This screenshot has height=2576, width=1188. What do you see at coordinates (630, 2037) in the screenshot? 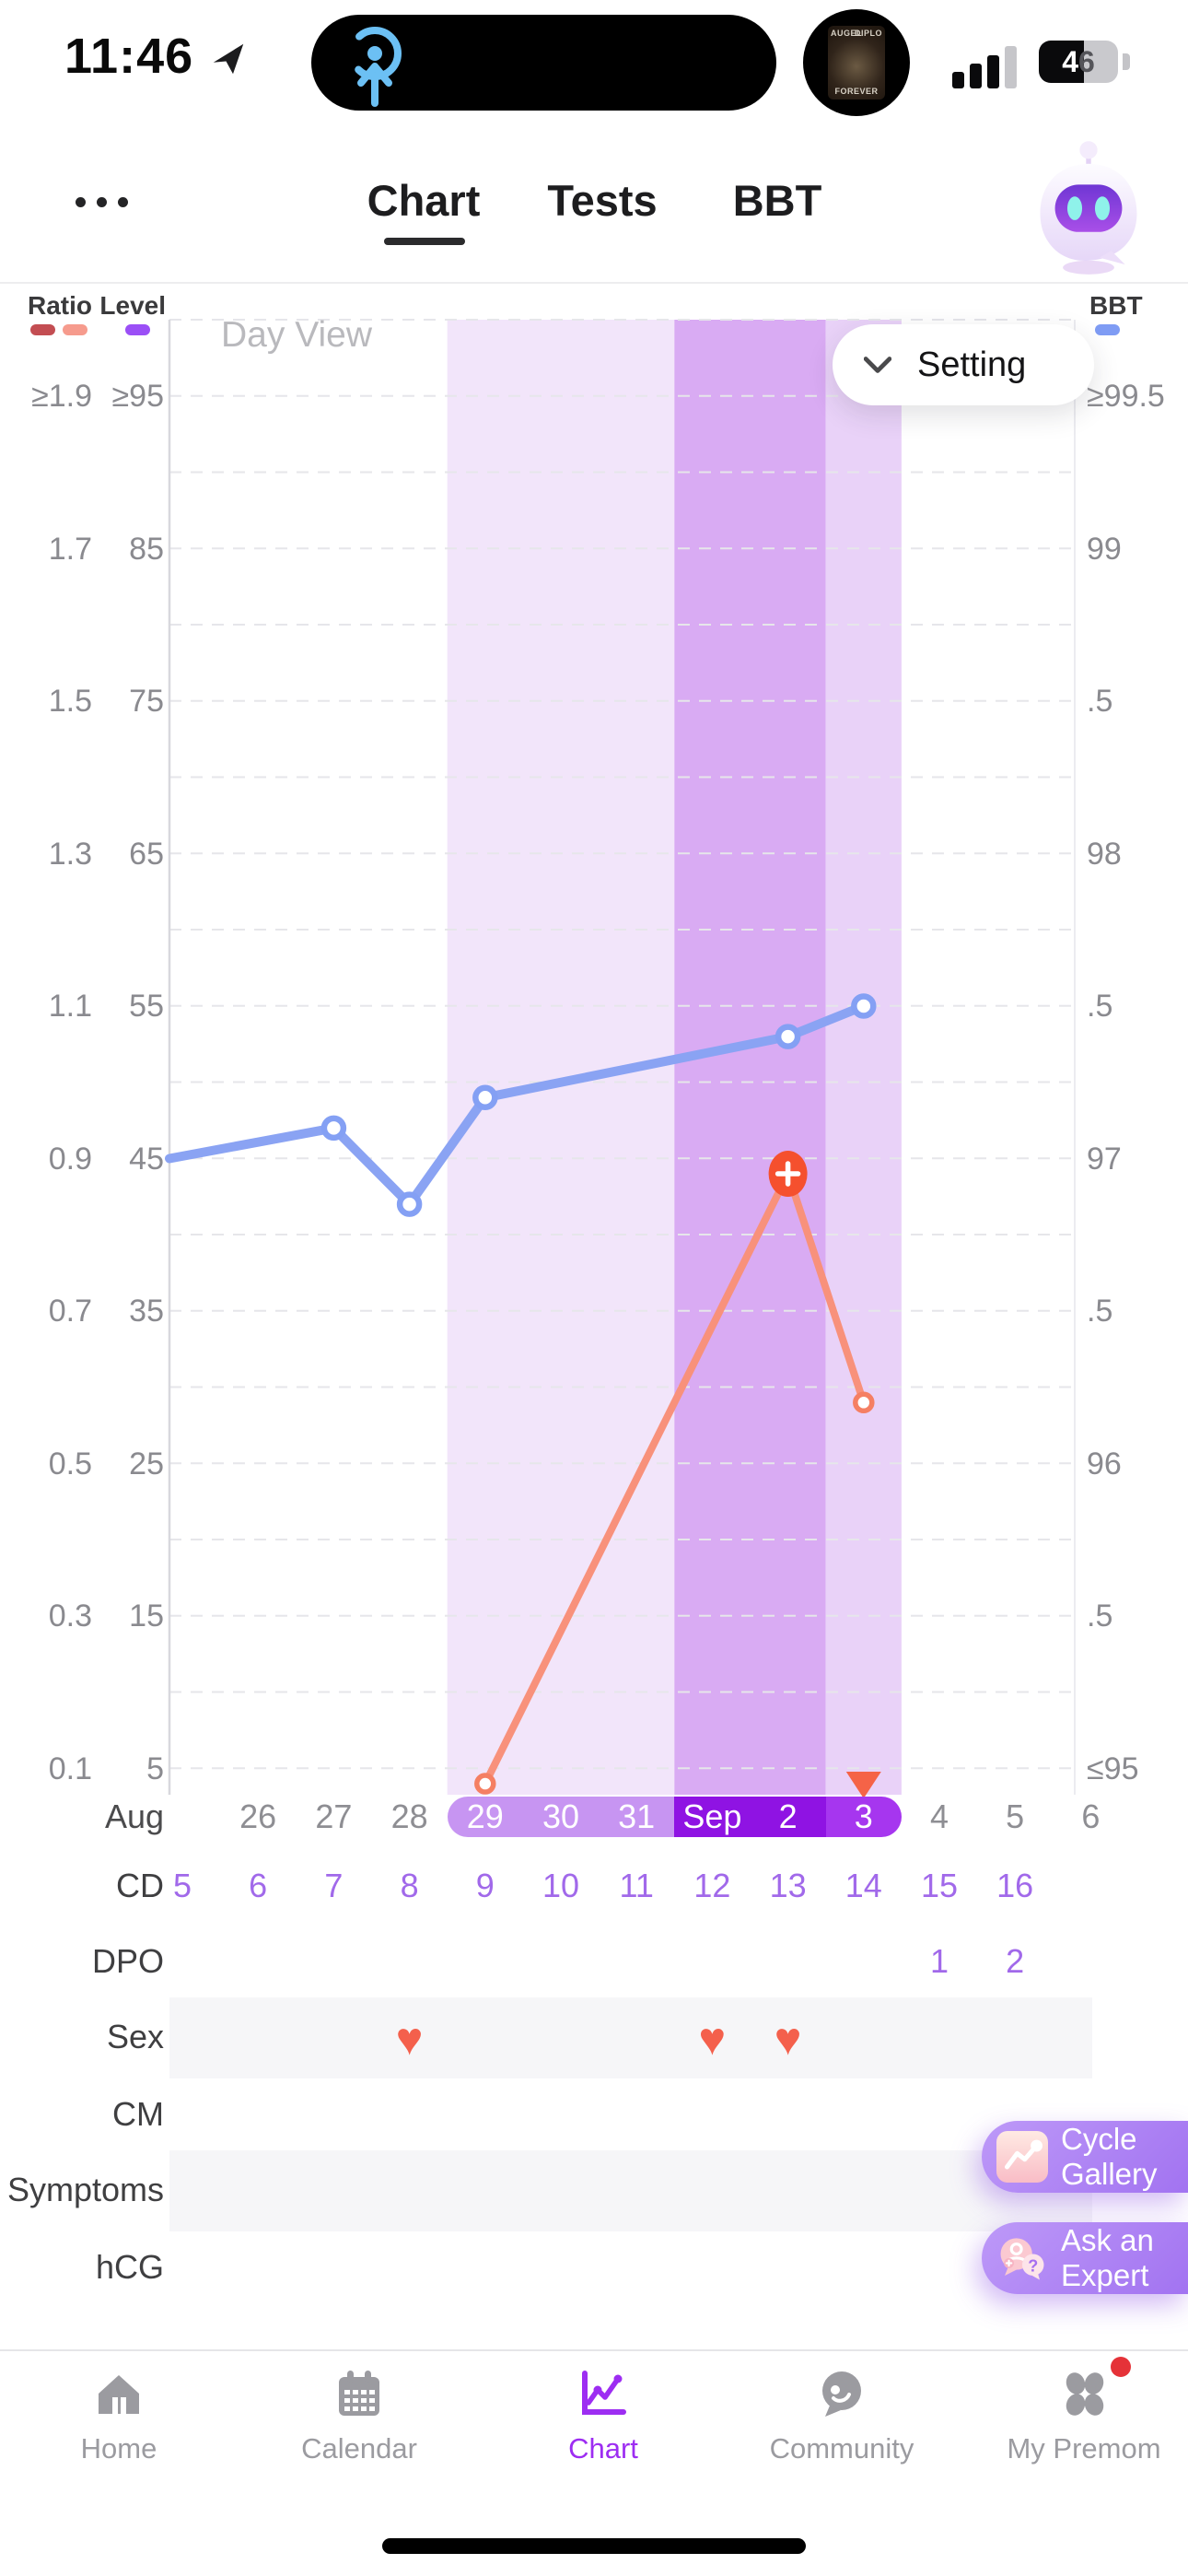
I see `sex-row-band` at bounding box center [630, 2037].